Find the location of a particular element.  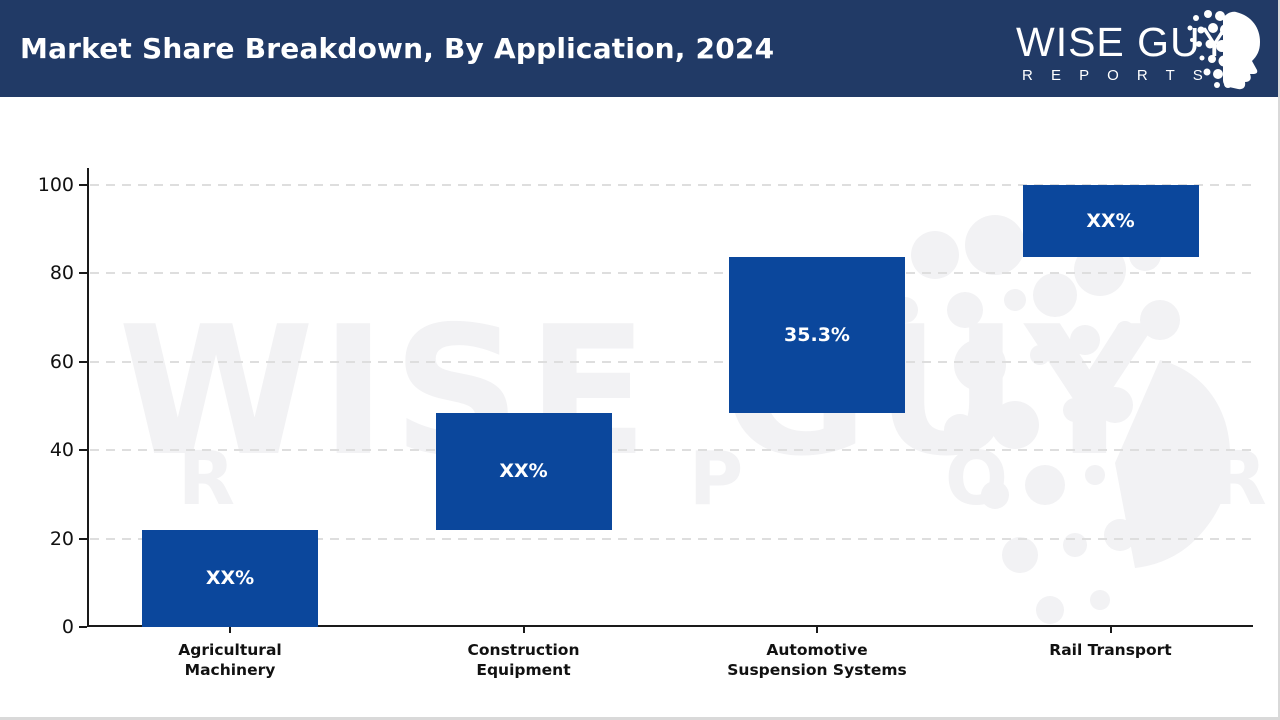

bar-agricultural-machinery: XX% is located at coordinates (230, 578).